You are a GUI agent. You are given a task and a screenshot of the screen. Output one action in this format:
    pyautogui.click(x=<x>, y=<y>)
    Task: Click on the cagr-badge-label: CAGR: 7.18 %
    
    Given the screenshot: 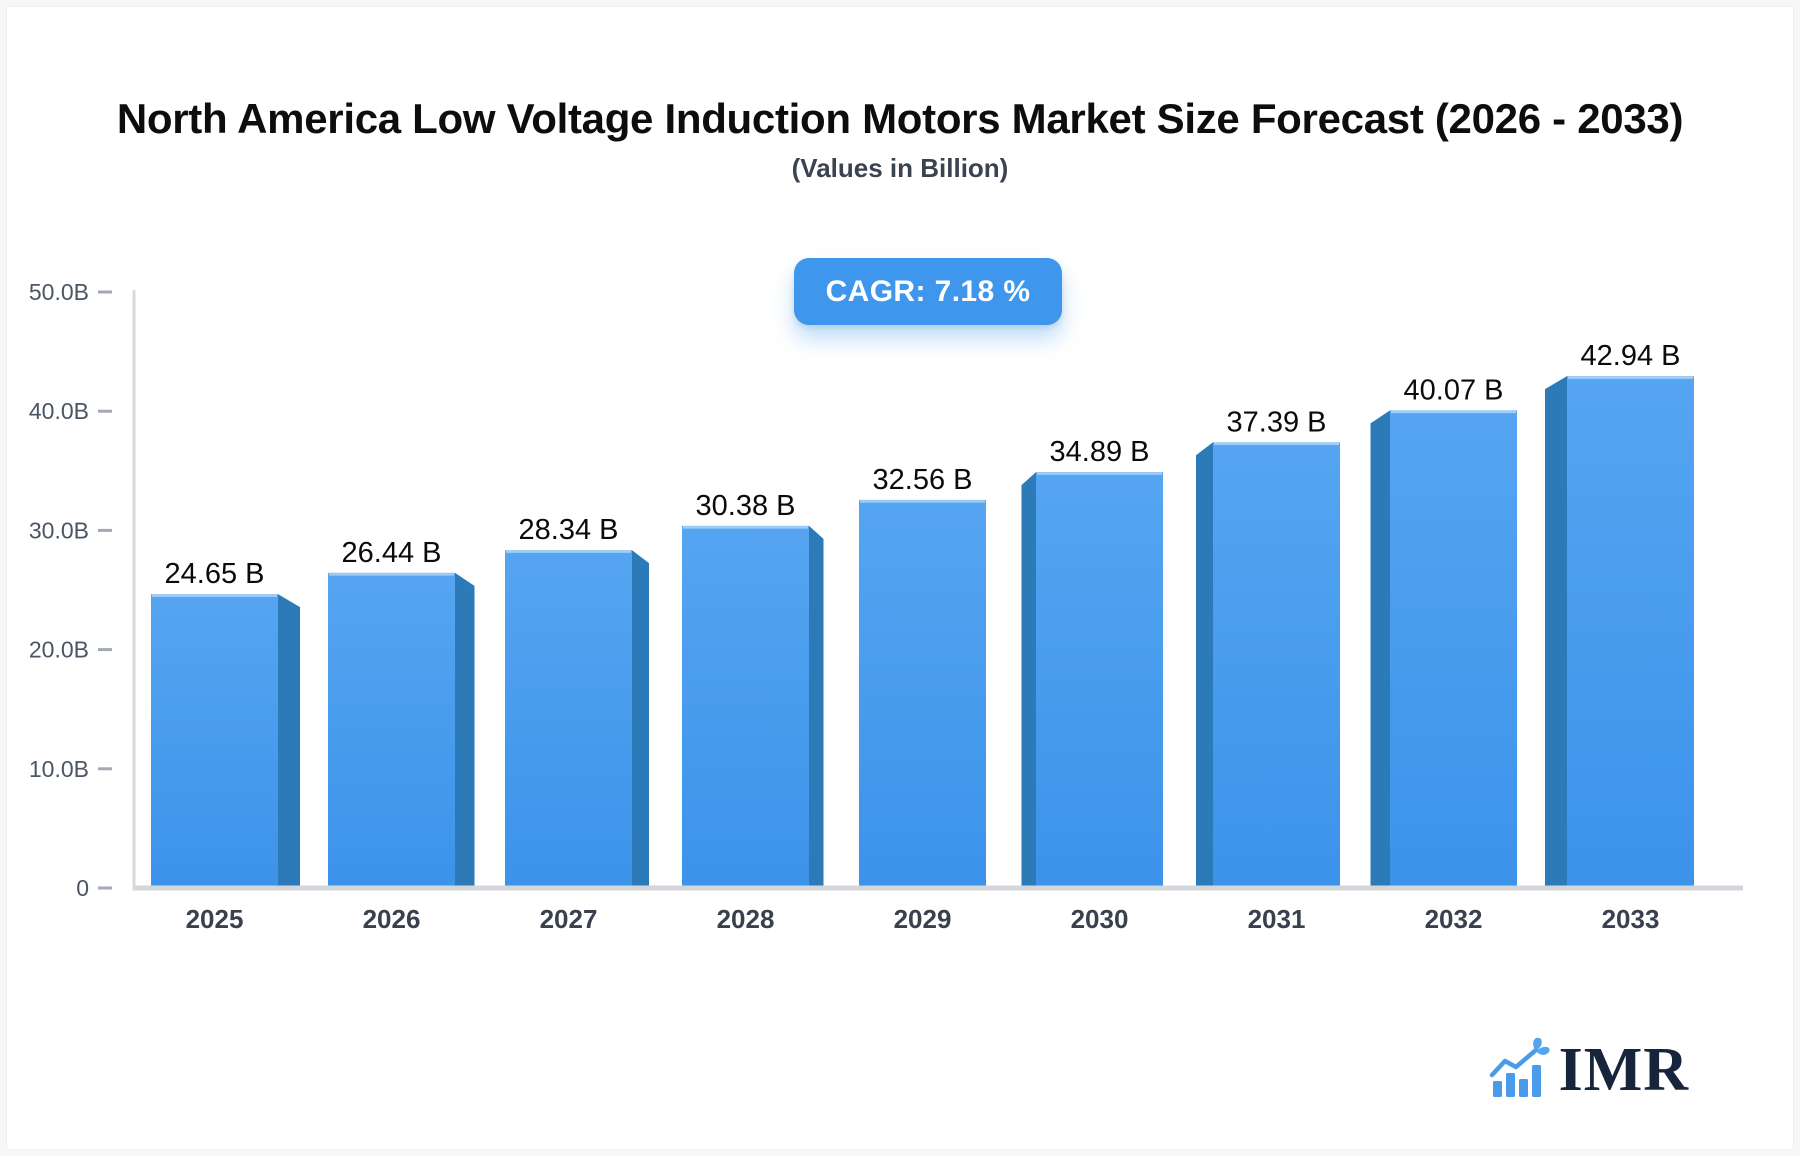 What is the action you would take?
    pyautogui.click(x=928, y=291)
    